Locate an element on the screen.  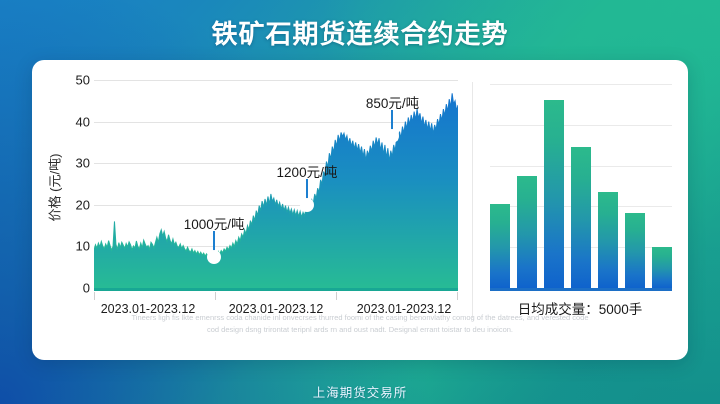
x-tick-label-2: 2023.01-2023.12 is located at coordinates (404, 309).